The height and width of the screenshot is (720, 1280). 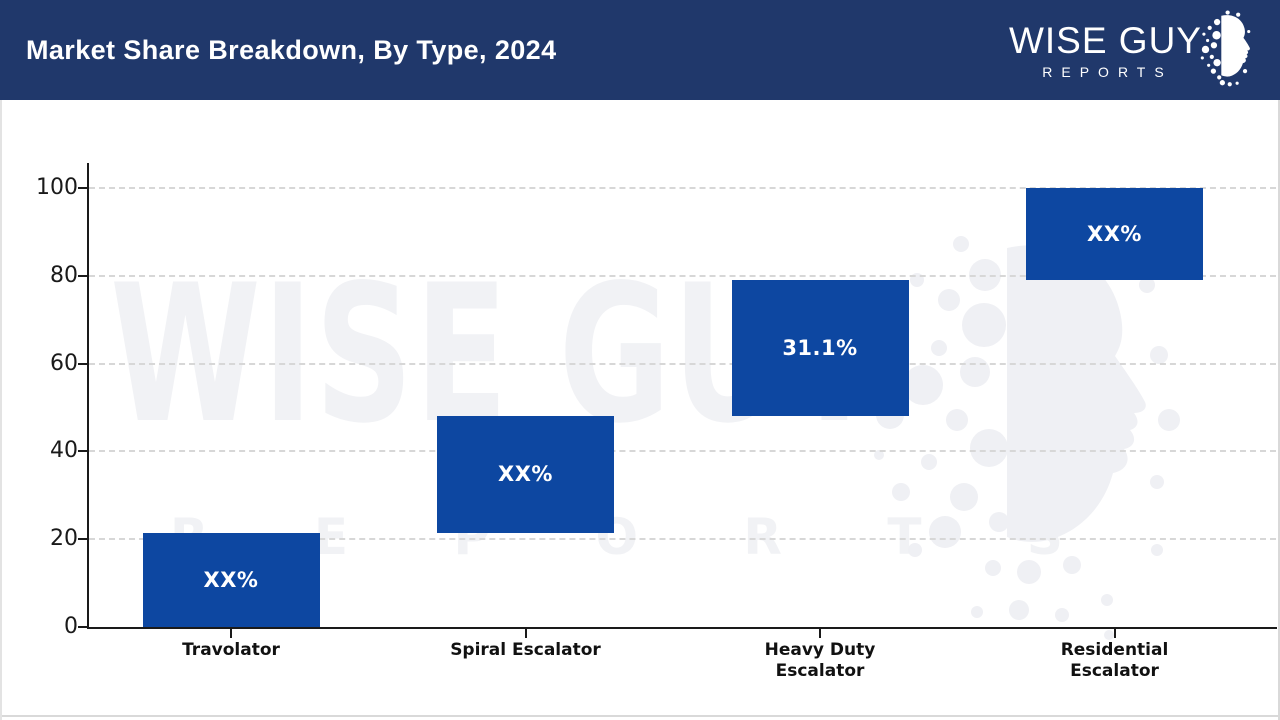 I want to click on x-category-label-2: Heavy Duty Escalator, so click(x=820, y=661).